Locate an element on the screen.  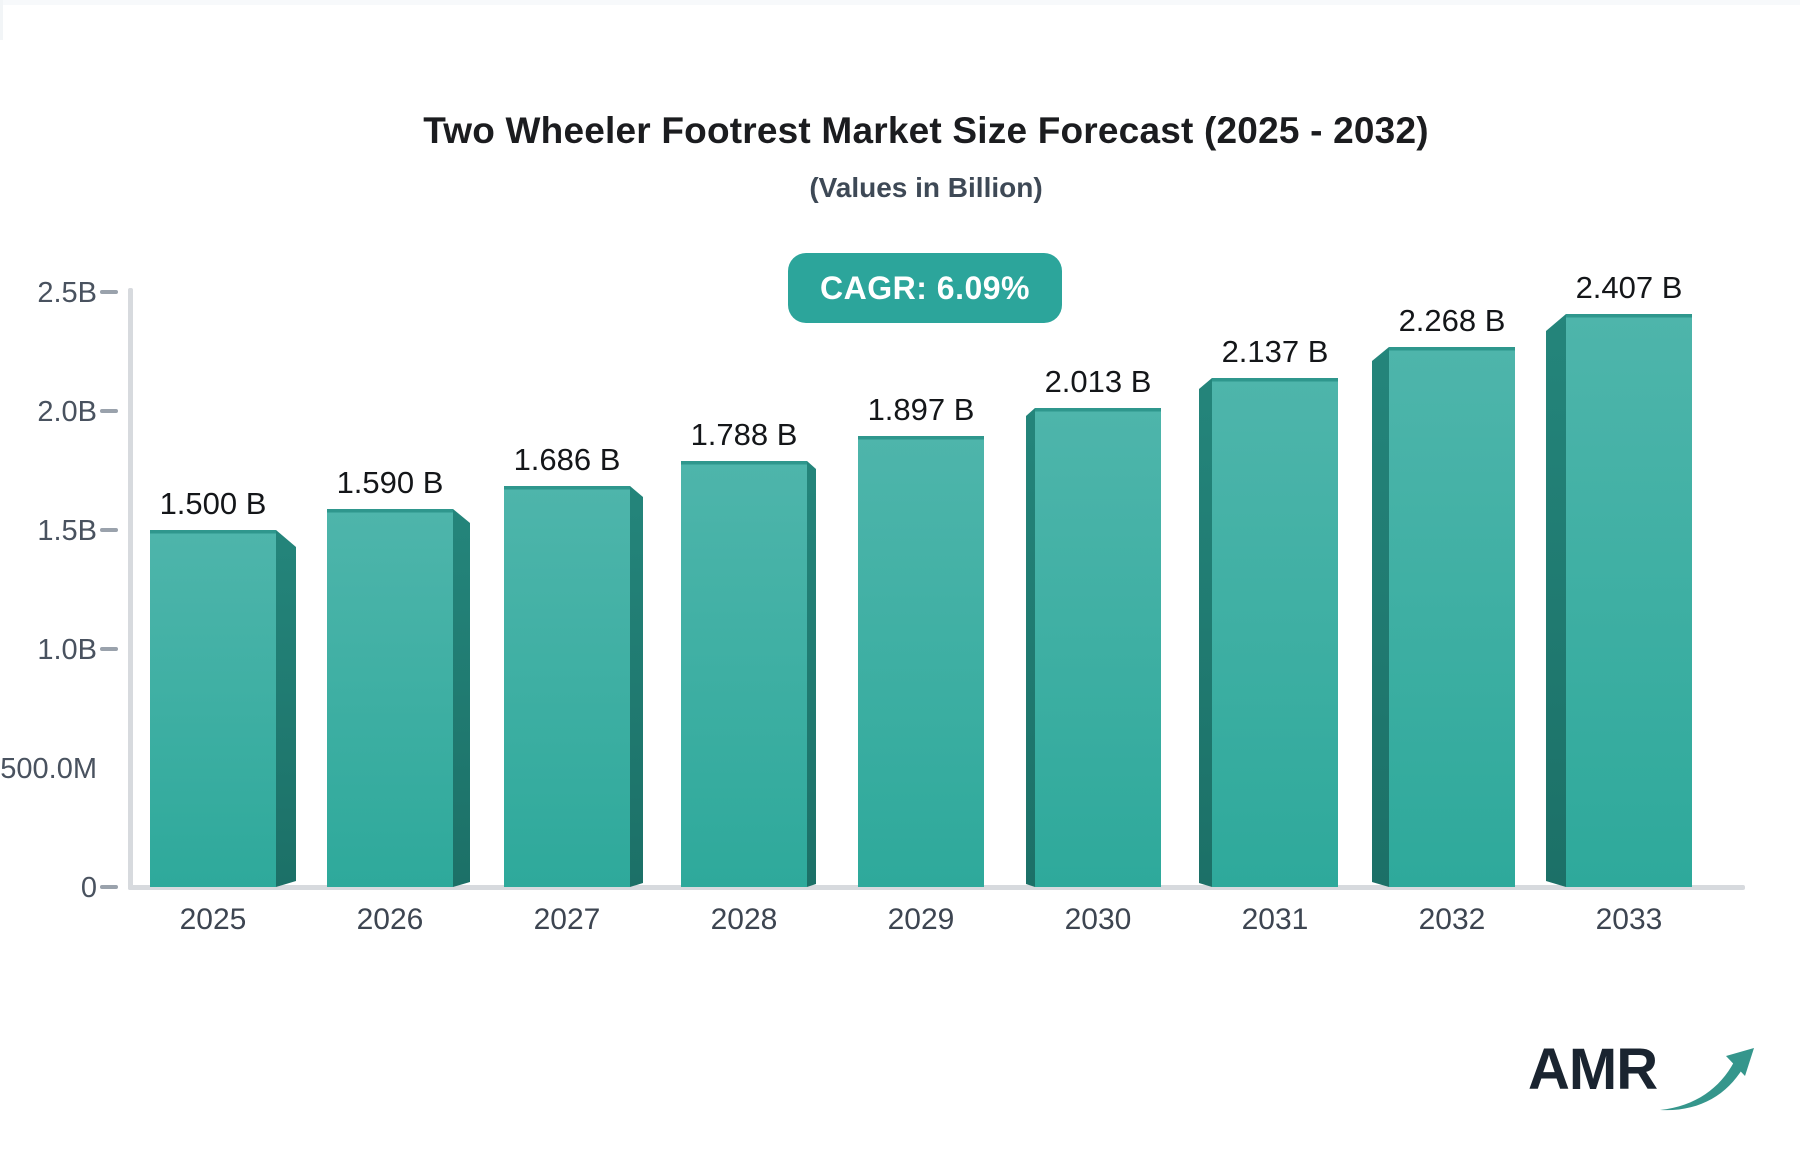
y-tick-label: 1.5B is located at coordinates (67, 531).